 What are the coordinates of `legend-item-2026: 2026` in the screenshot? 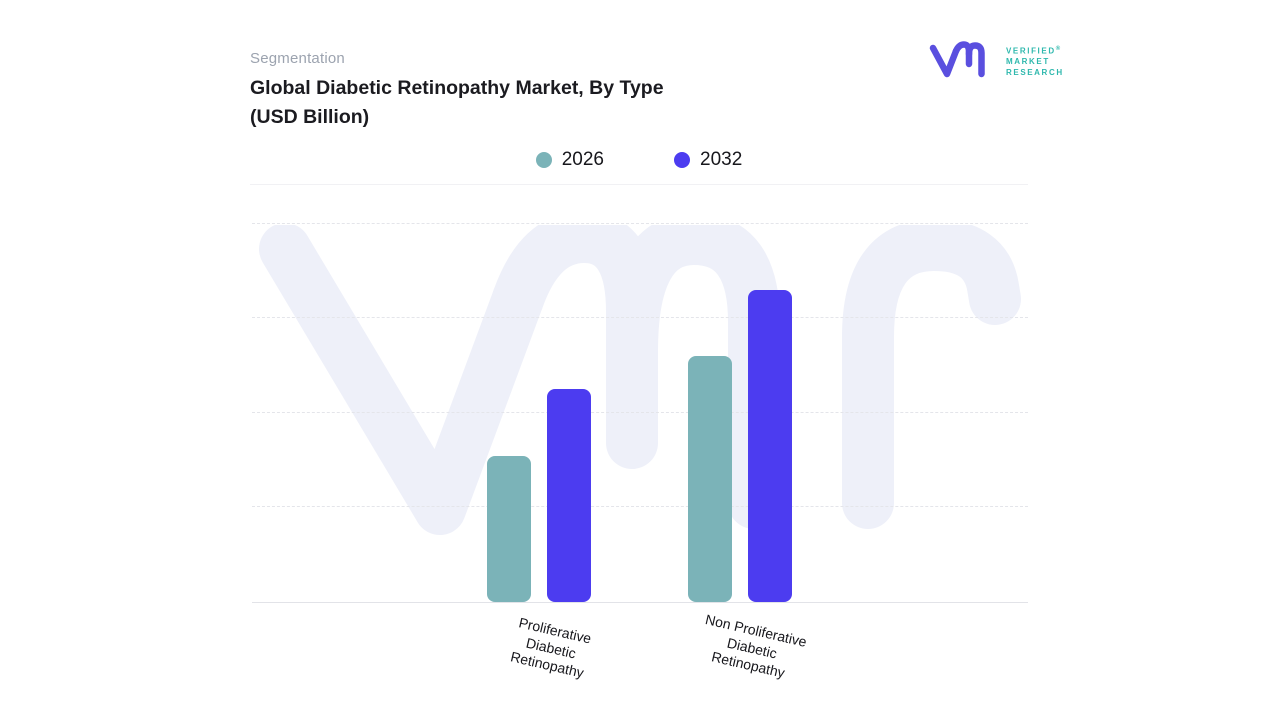 It's located at (569, 160).